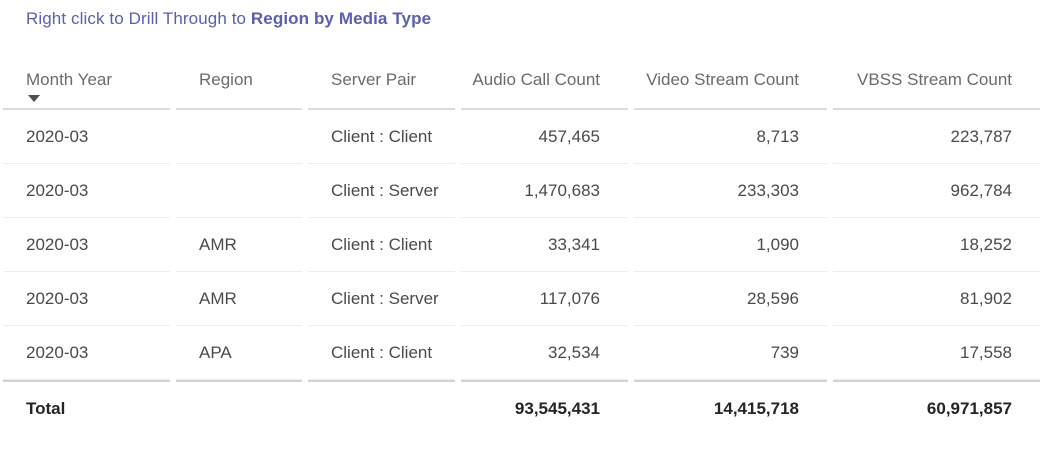 This screenshot has width=1043, height=461. I want to click on cell-audio-call-count: 457,465, so click(544, 137).